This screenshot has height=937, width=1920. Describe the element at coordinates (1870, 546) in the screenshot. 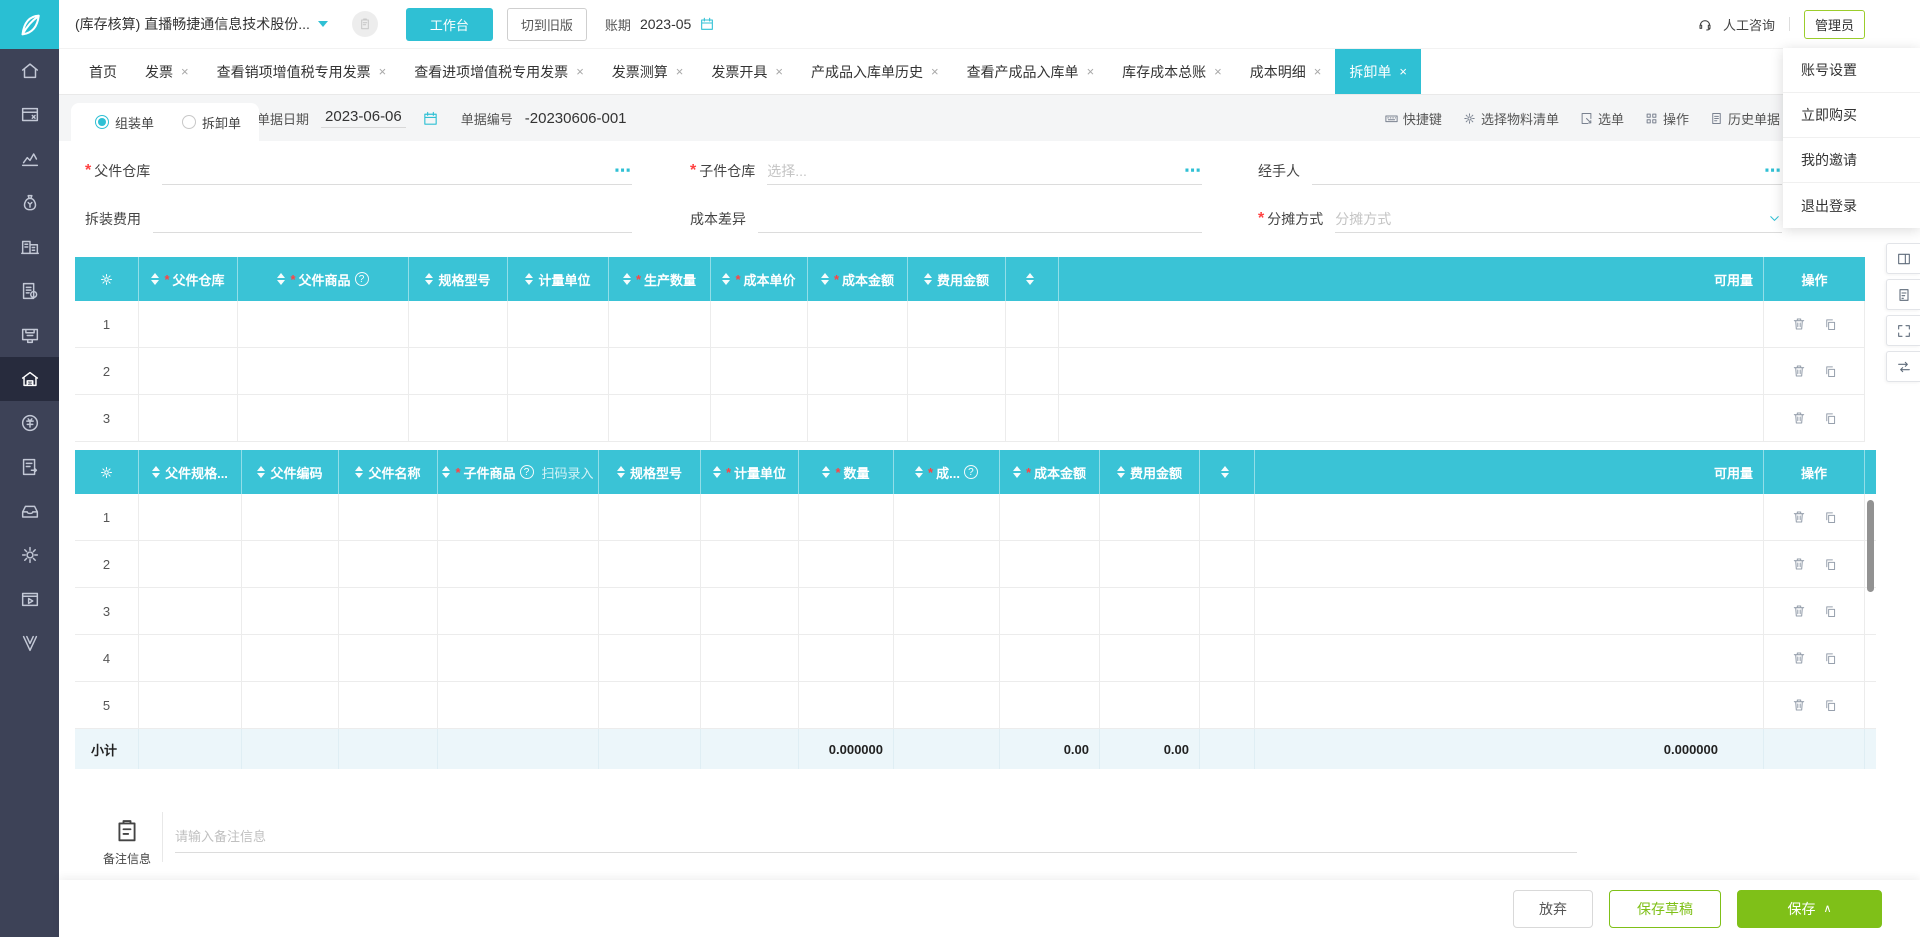

I see `scrollbar-thumb` at that location.